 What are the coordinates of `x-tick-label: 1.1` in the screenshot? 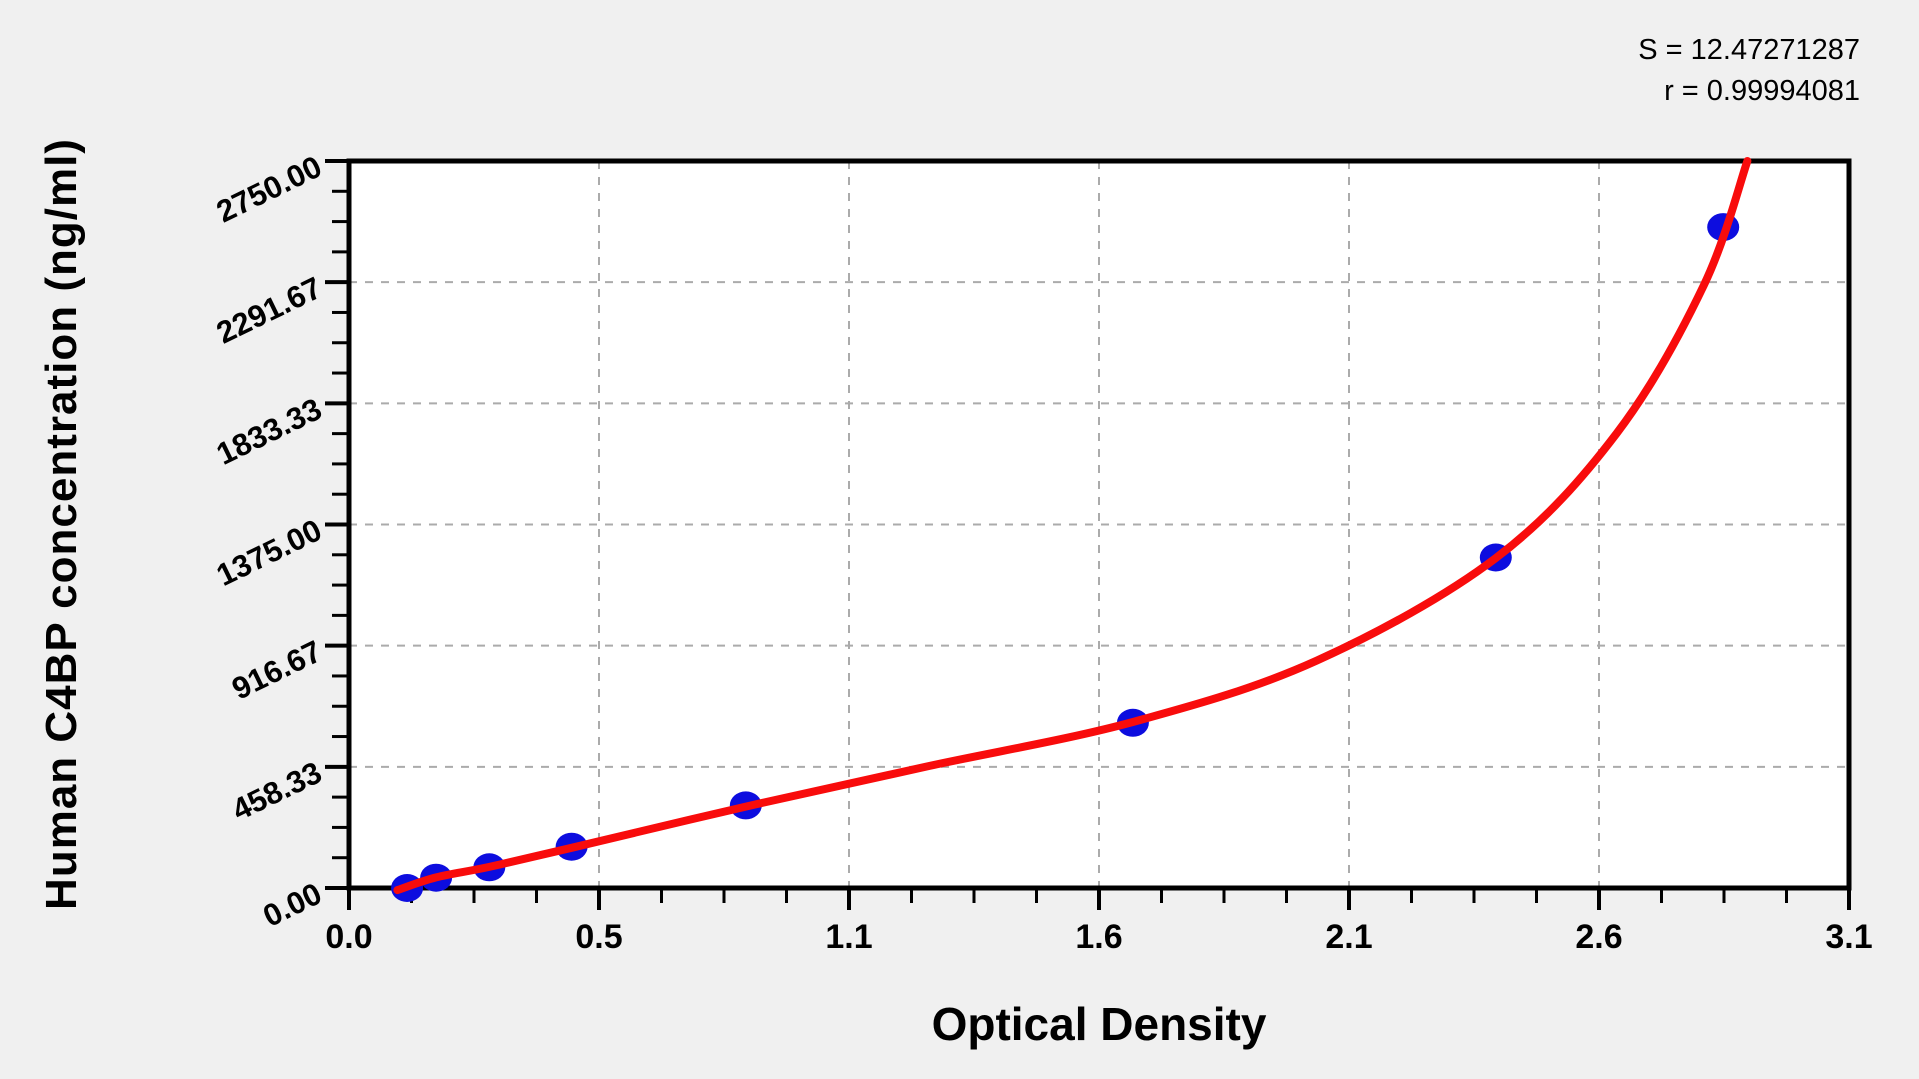 It's located at (848, 937).